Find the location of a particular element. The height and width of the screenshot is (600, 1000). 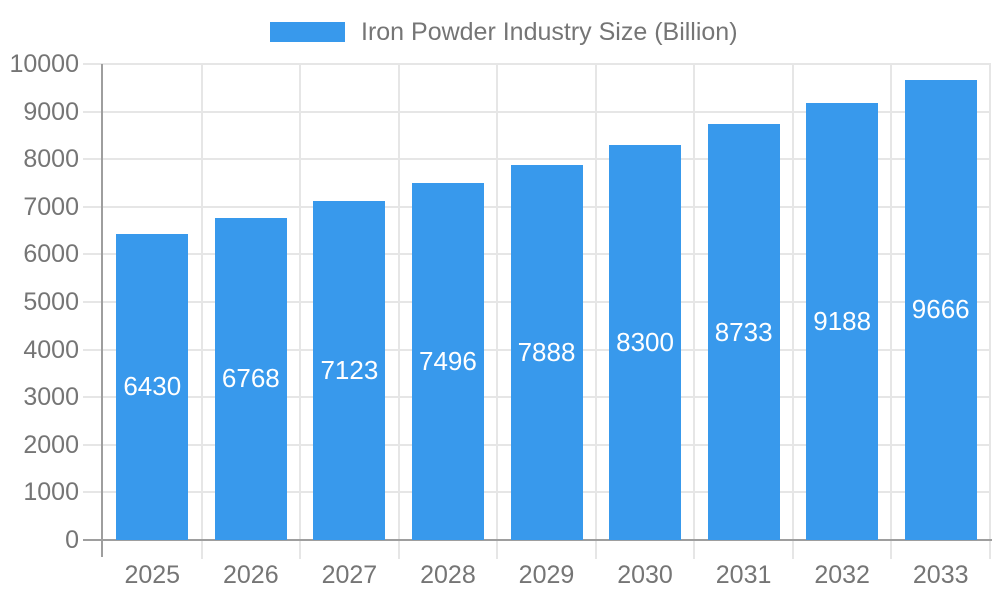

bar-value-label: 7123 is located at coordinates (349, 369).